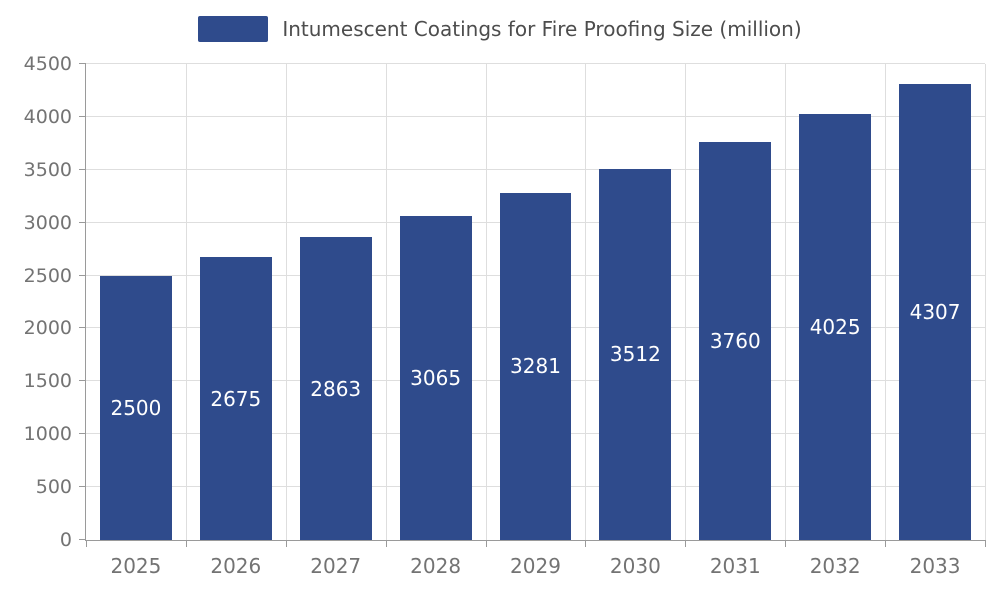 The image size is (1000, 600). I want to click on y-tick-label: 2500, so click(47, 275).